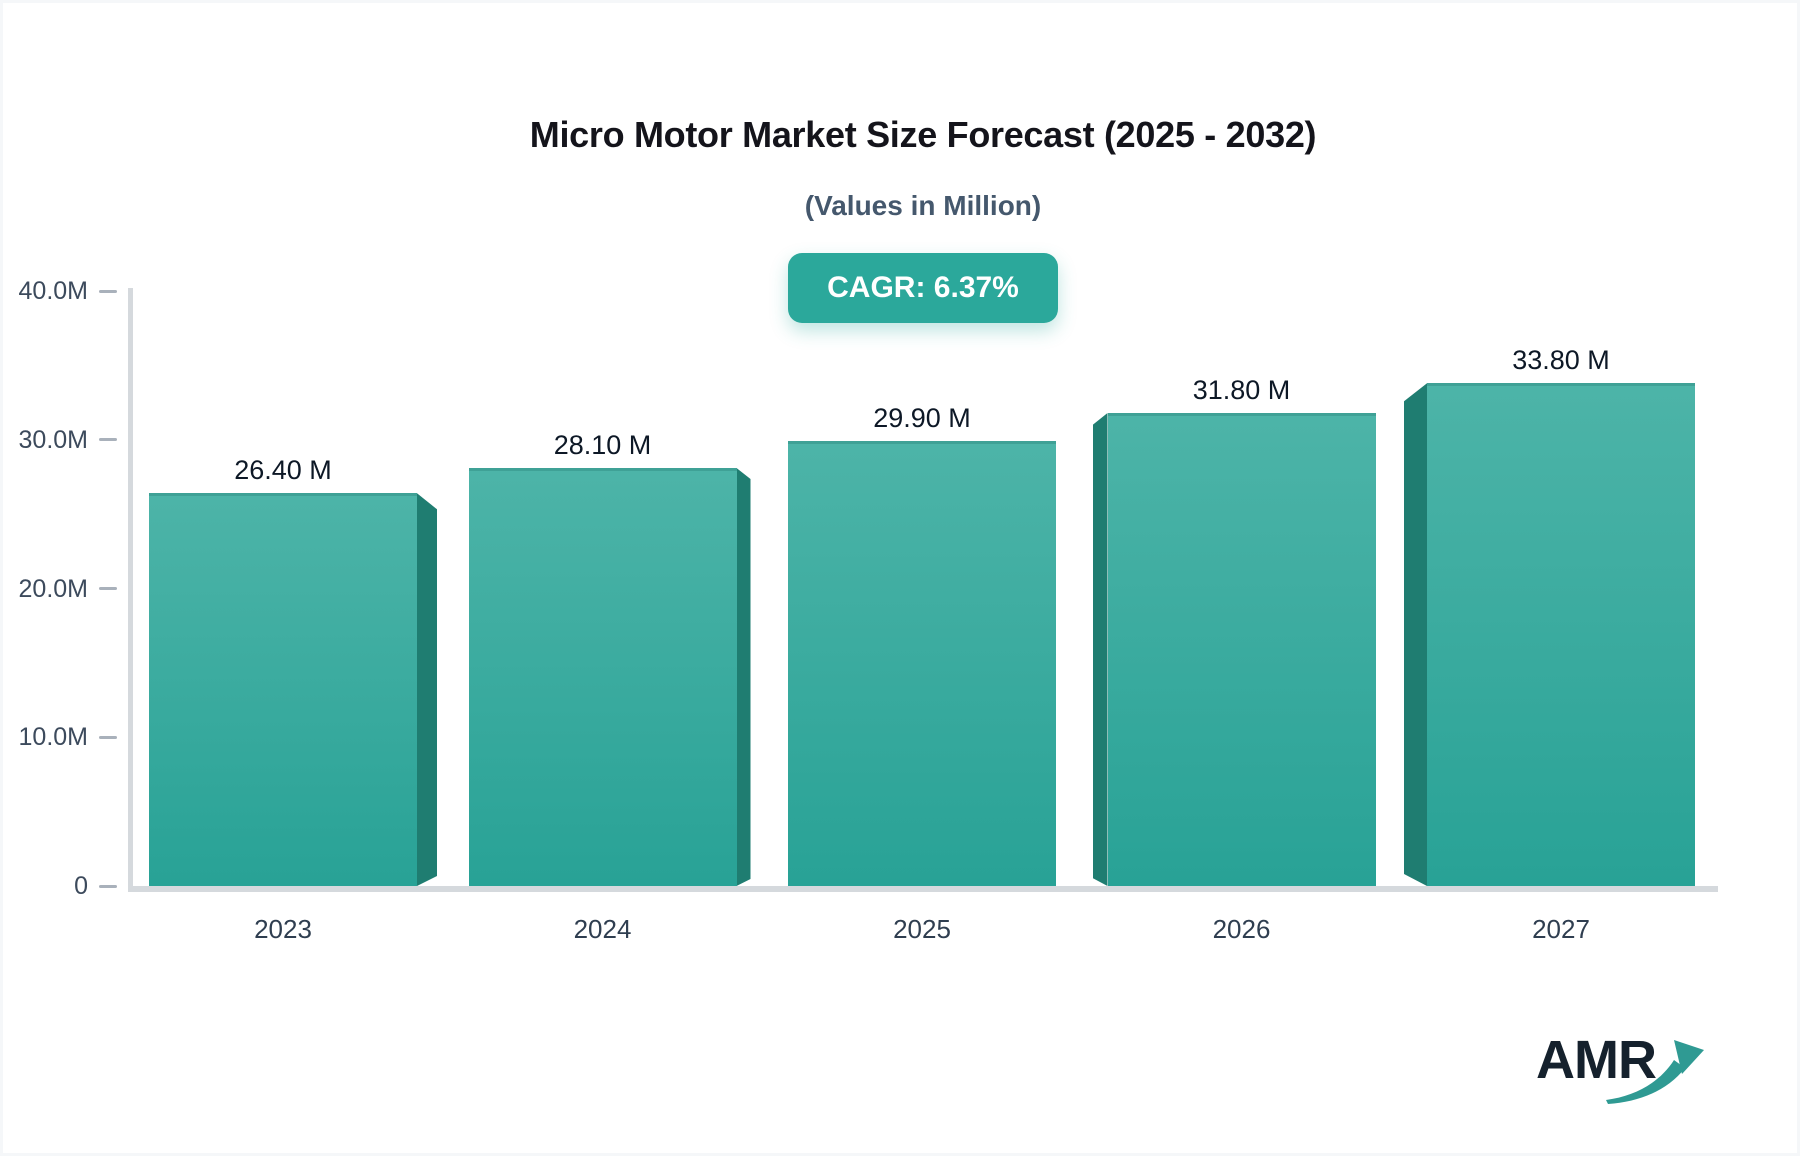 This screenshot has width=1800, height=1156. What do you see at coordinates (1241, 389) in the screenshot?
I see `bar-value-label: 31.80 M` at bounding box center [1241, 389].